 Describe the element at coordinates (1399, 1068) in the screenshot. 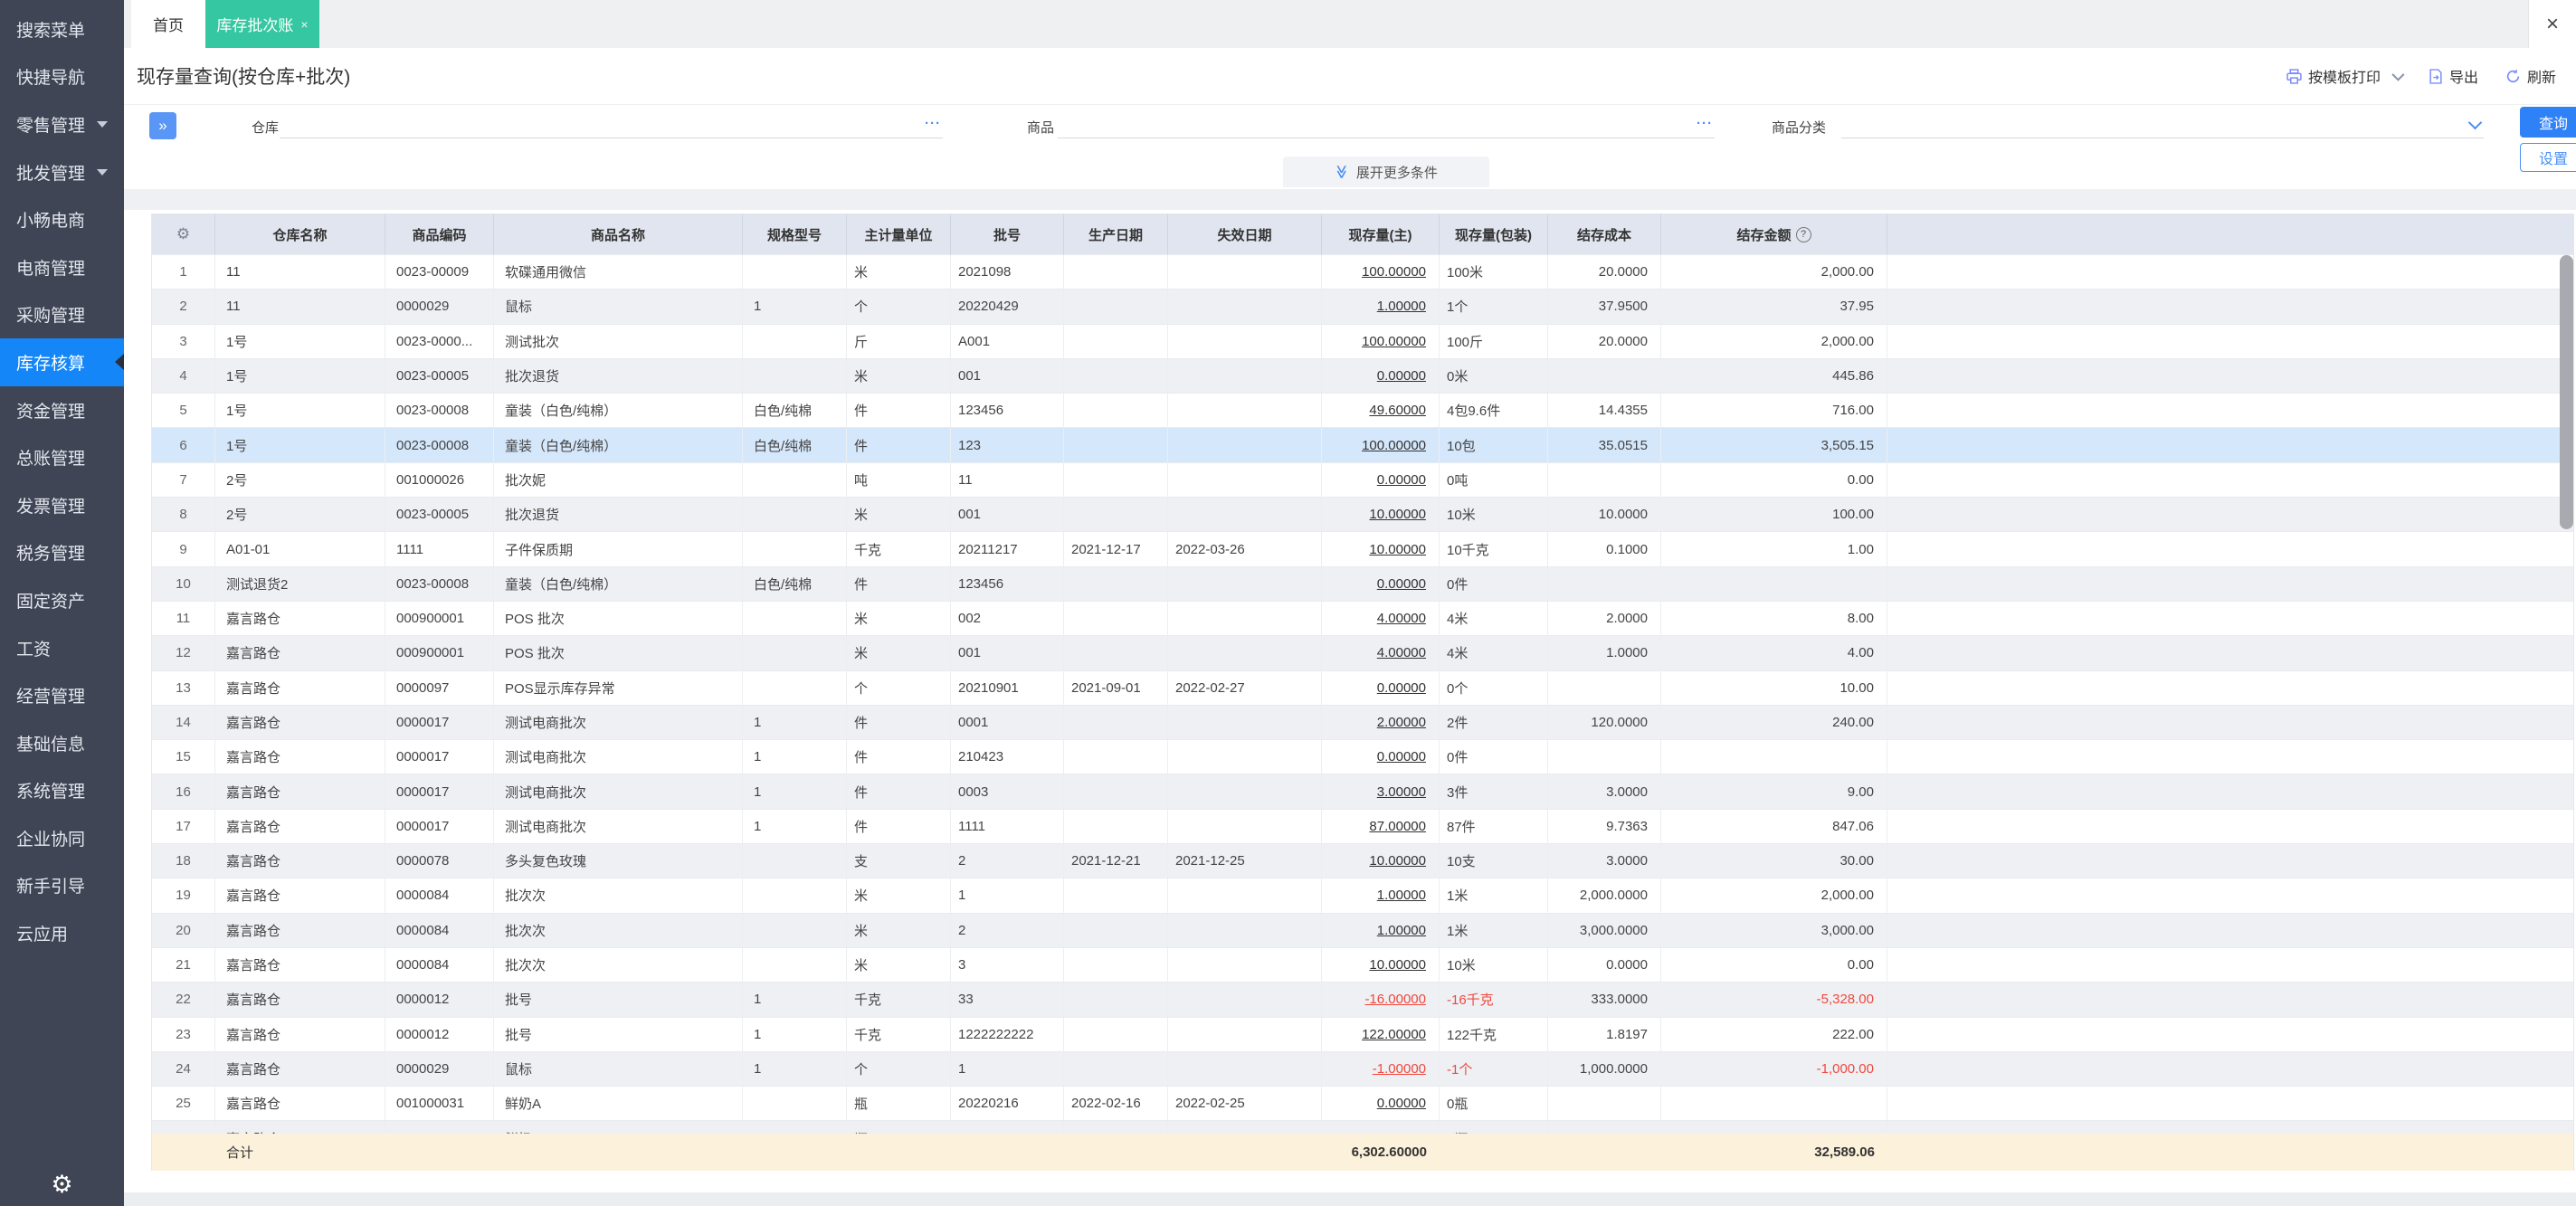

I see `qty-main-link: -1.00000` at that location.